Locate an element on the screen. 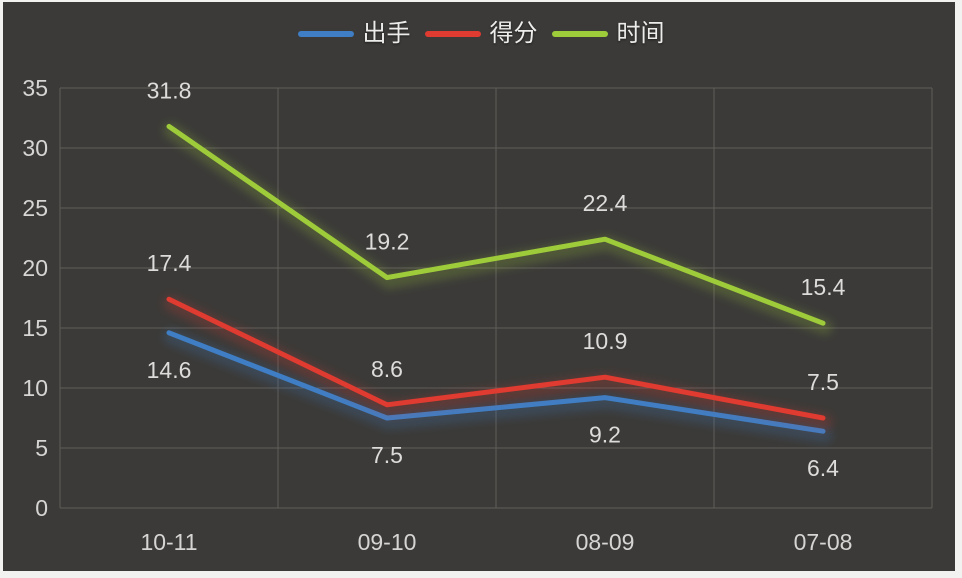  data-point-label: 15.4 is located at coordinates (823, 287).